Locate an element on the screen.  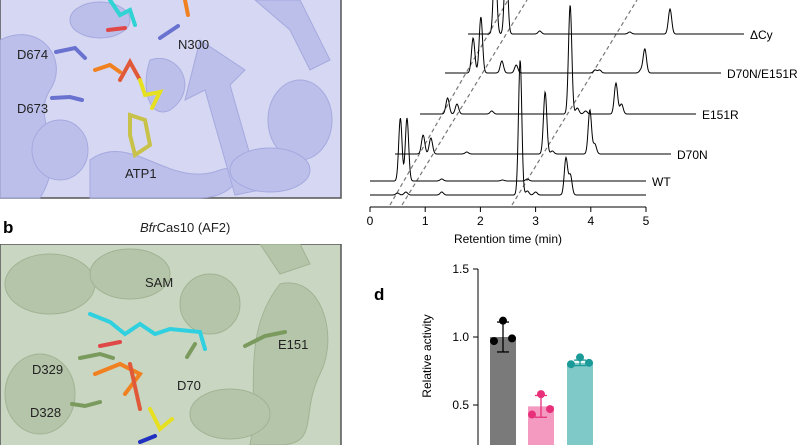
panel-letter-d: d is located at coordinates (379, 294).